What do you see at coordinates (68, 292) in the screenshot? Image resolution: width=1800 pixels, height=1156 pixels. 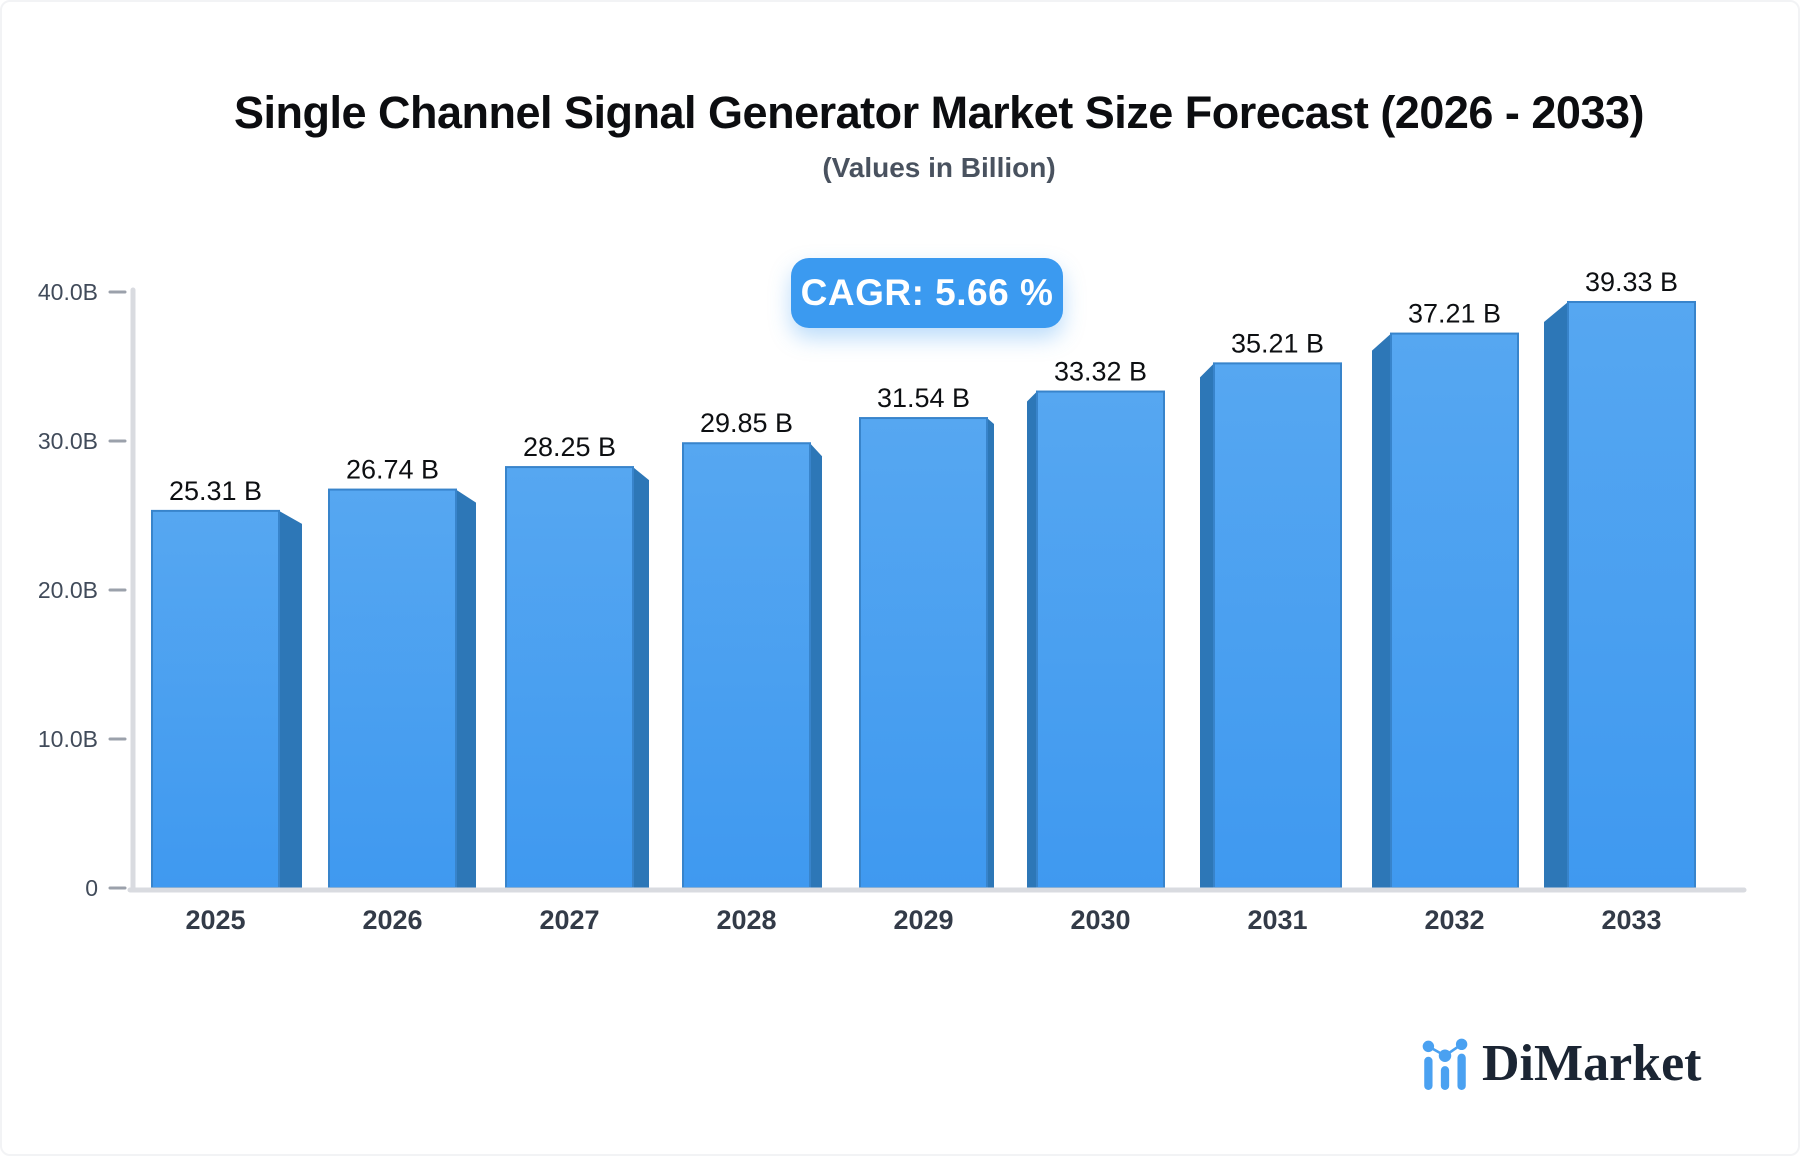 I see `y-axis-label: 40.0B` at bounding box center [68, 292].